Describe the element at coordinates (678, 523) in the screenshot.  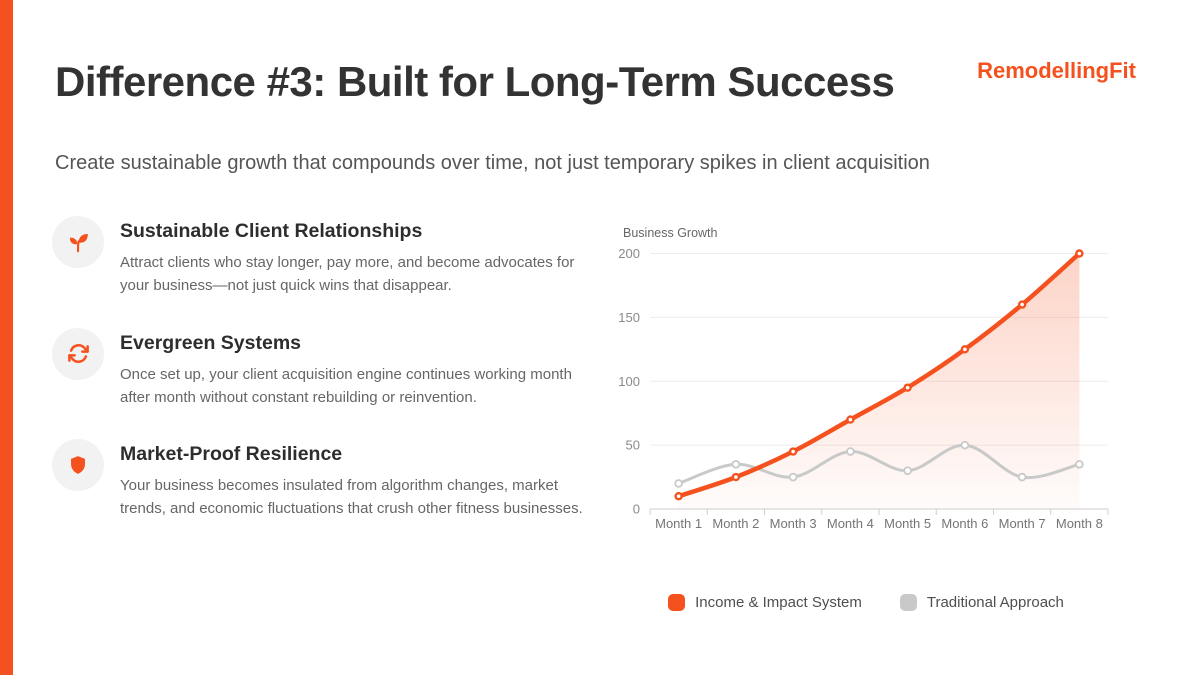
I see `x-axis-label: Month 1` at that location.